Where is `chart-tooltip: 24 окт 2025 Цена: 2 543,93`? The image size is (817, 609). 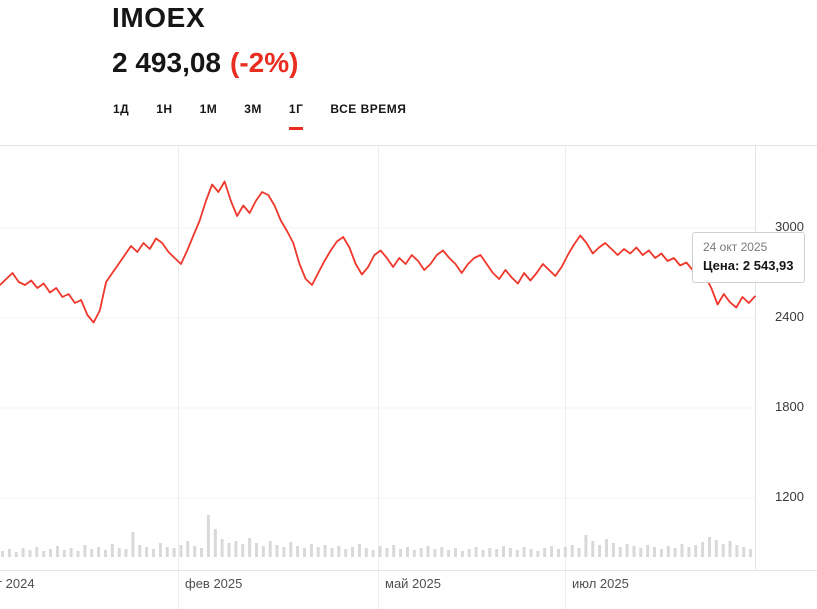
chart-tooltip: 24 окт 2025 Цена: 2 543,93 is located at coordinates (748, 257).